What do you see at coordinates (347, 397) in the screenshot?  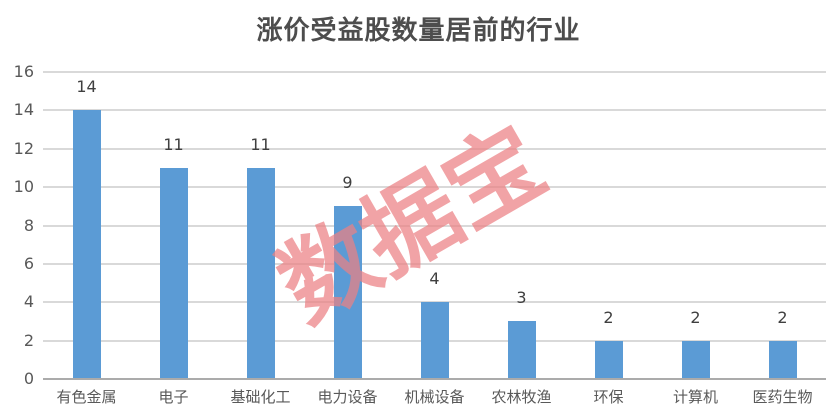 I see `x-category-label: 电力设备` at bounding box center [347, 397].